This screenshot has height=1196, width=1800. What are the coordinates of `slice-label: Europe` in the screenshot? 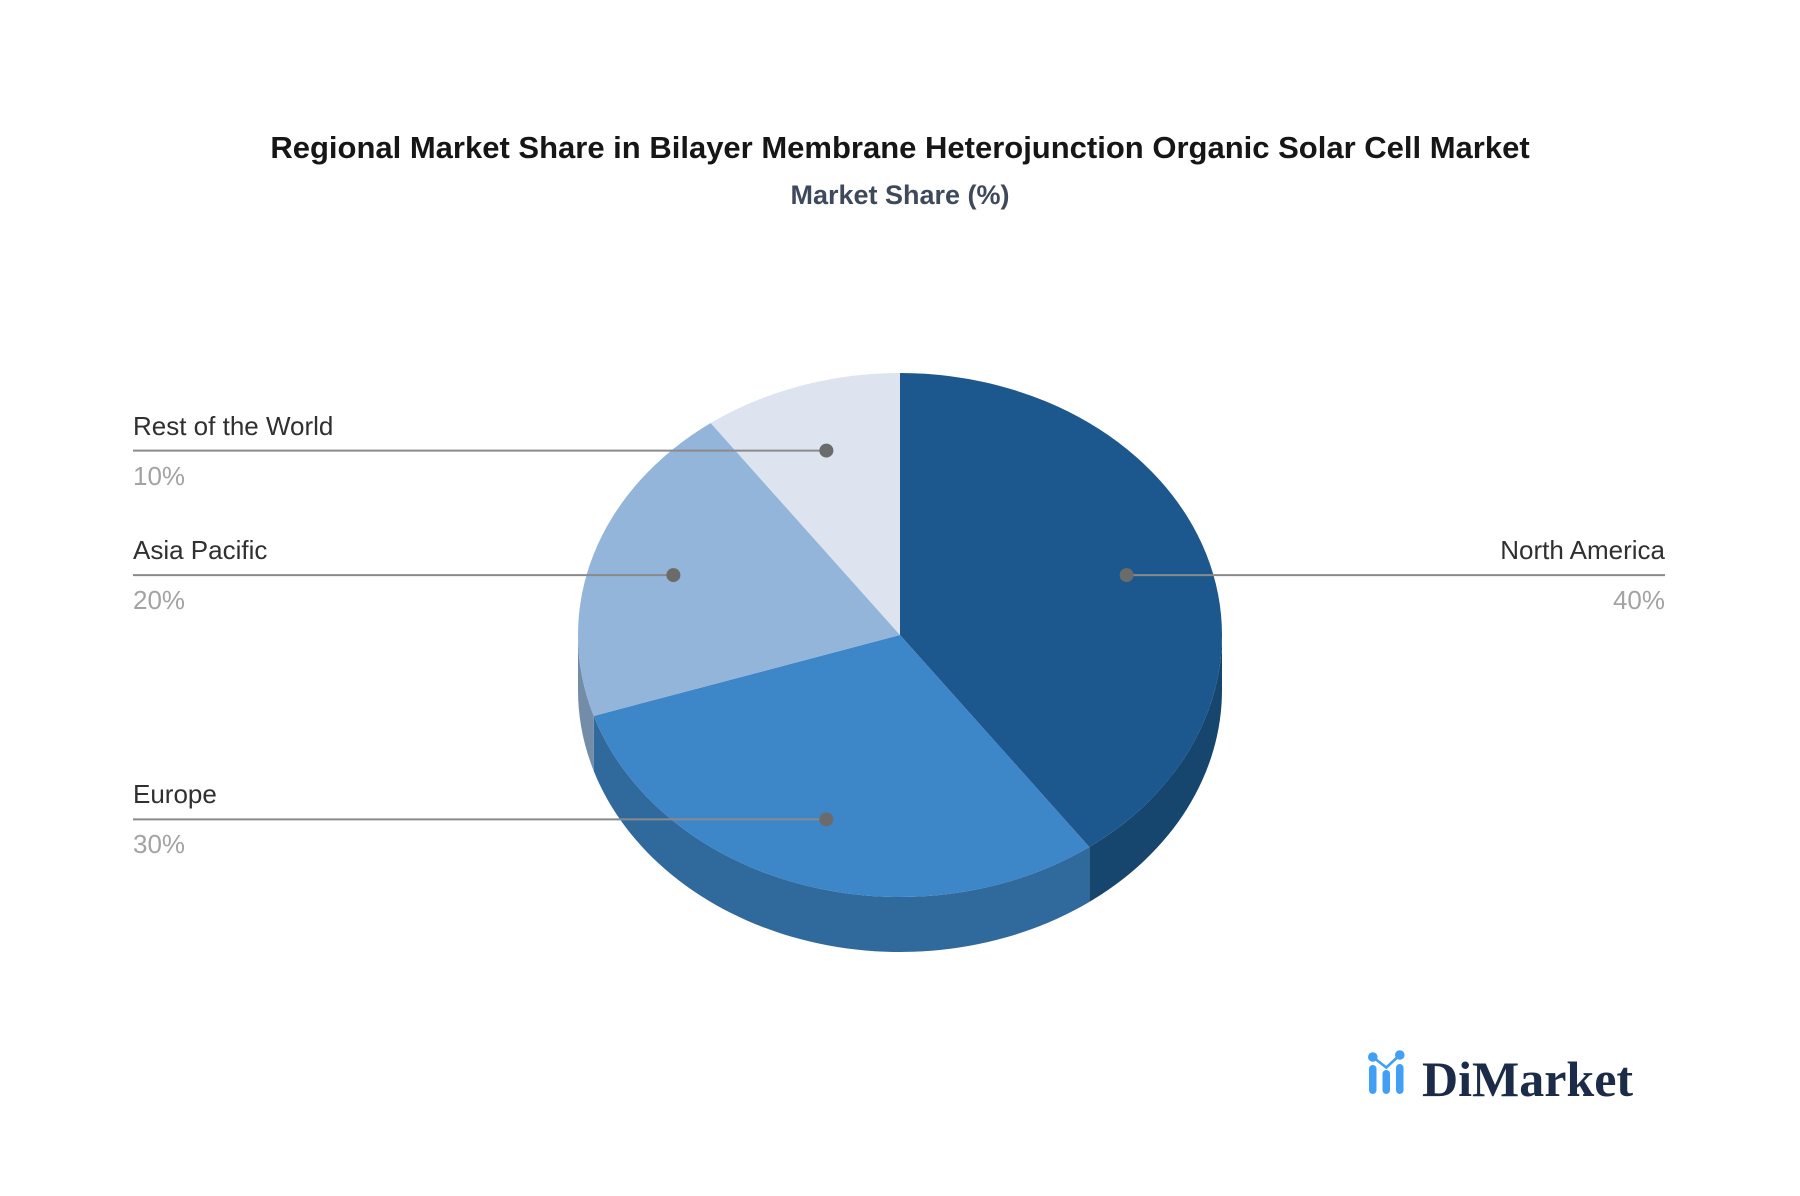 It's located at (175, 794).